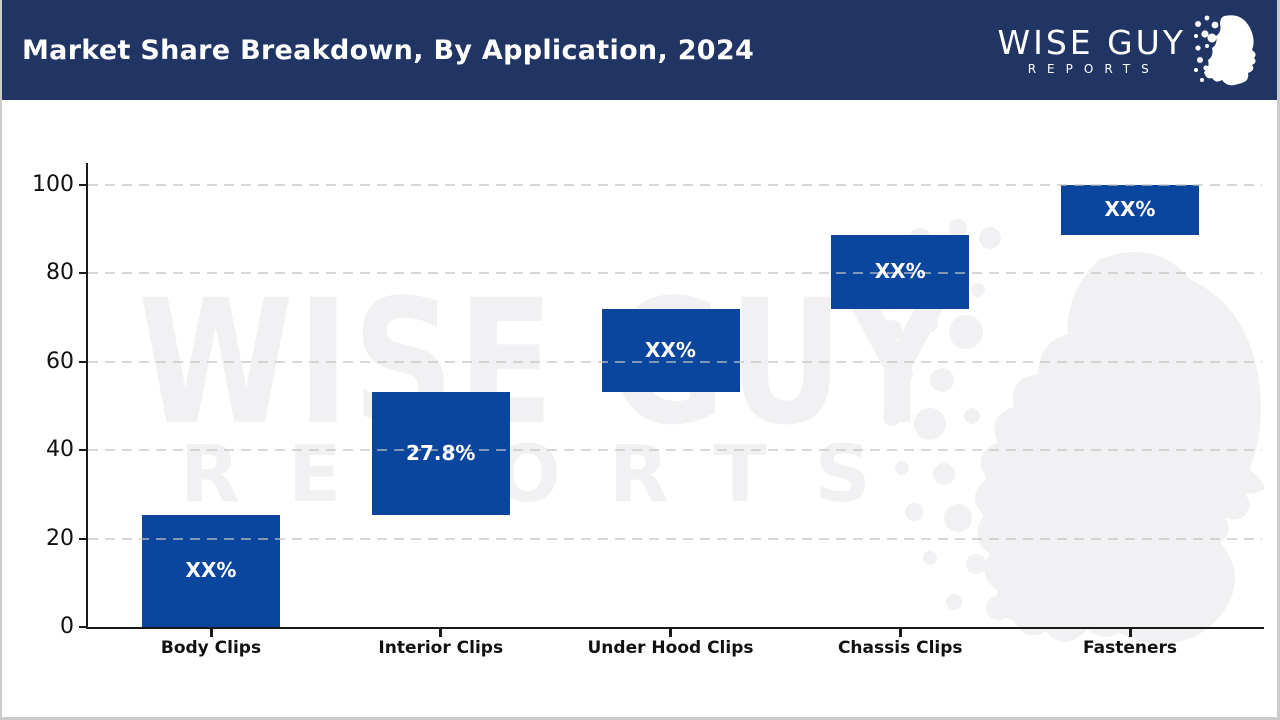 The image size is (1280, 720). I want to click on x-tick-label-0: Body Clips, so click(211, 648).